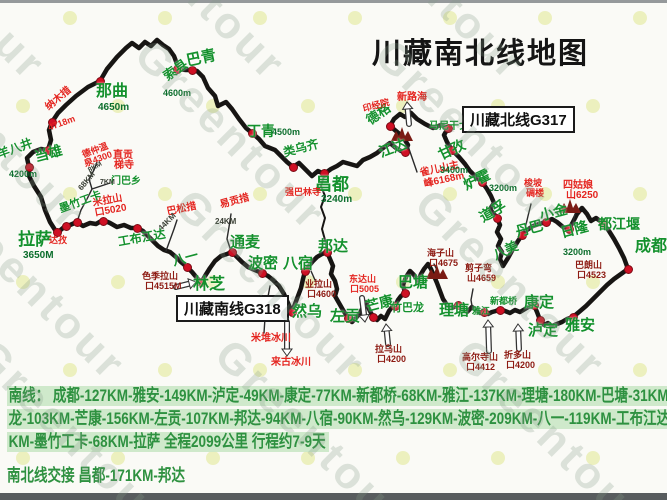 This screenshot has height=500, width=667. I want to click on map-label-sight: 直贡, so click(123, 155).